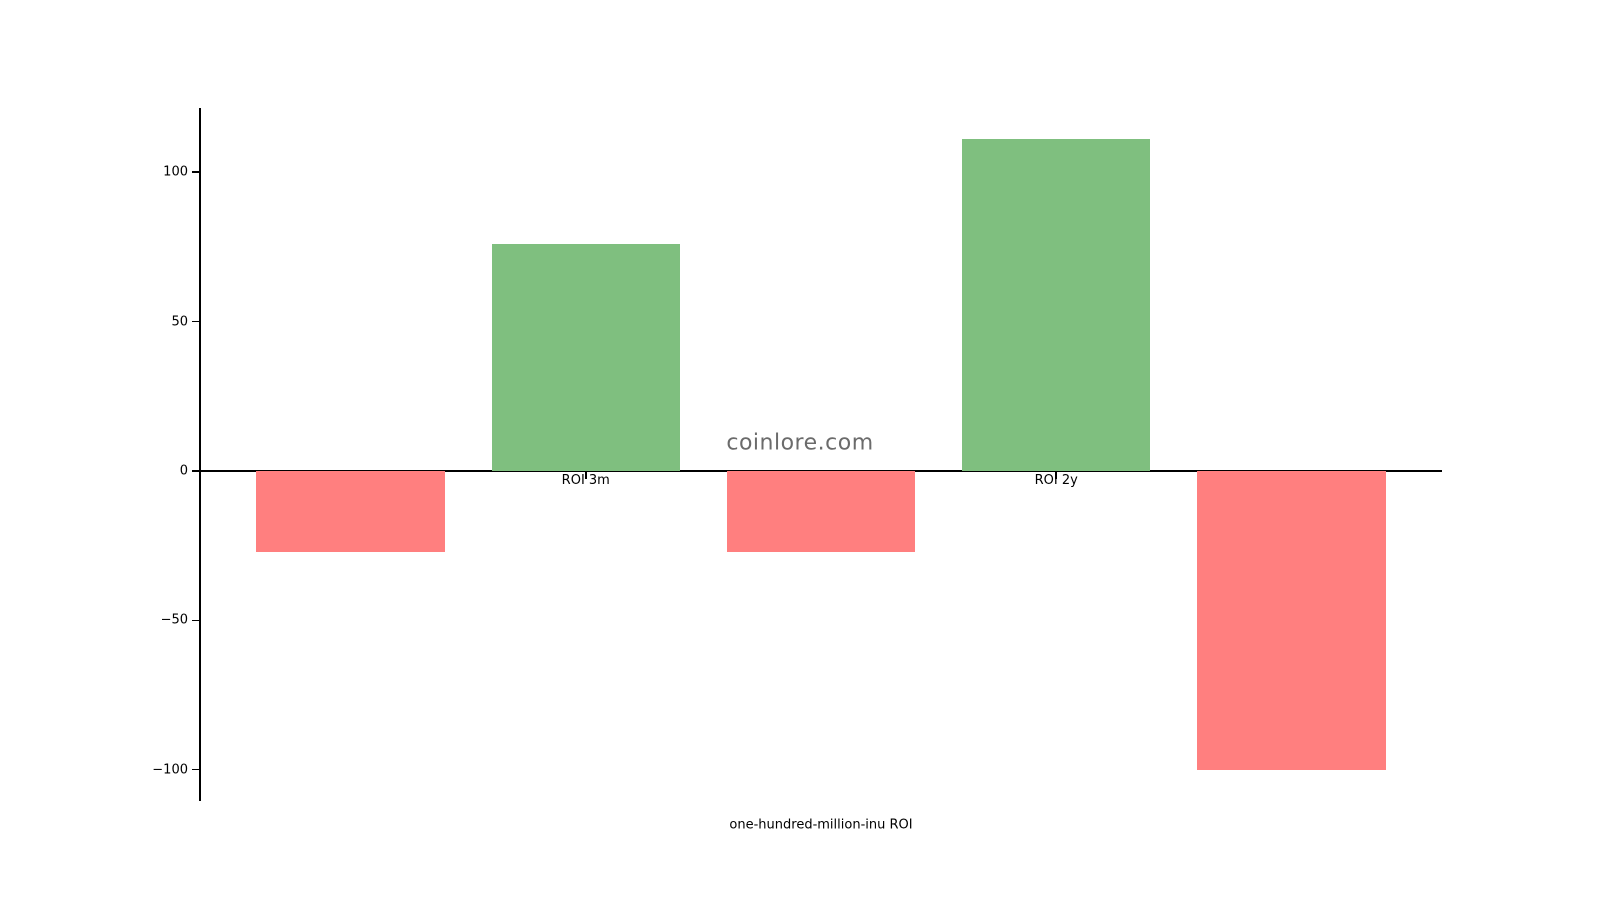 The width and height of the screenshot is (1600, 900). Describe the element at coordinates (183, 471) in the screenshot. I see `y-tick-label: 0` at that location.